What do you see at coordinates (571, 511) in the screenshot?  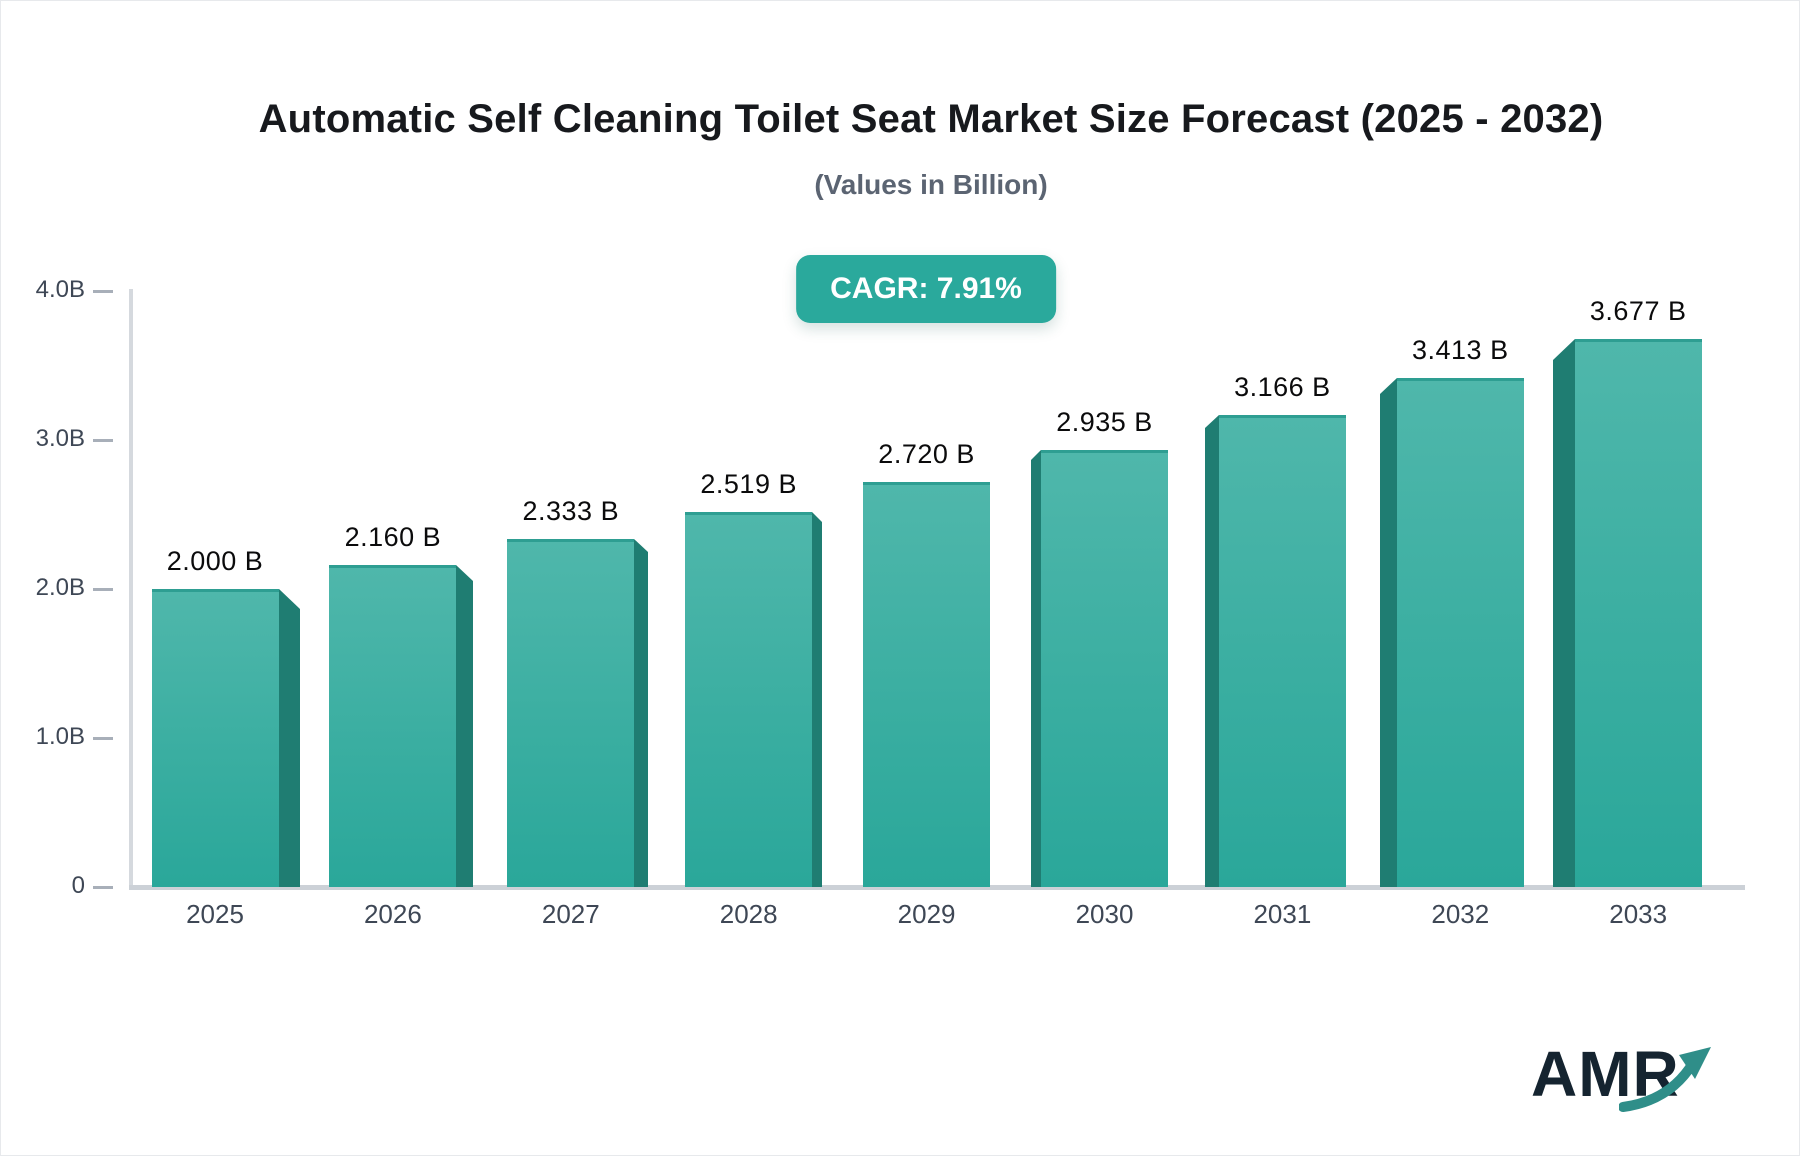 I see `bar-value-label: 2.333 B` at bounding box center [571, 511].